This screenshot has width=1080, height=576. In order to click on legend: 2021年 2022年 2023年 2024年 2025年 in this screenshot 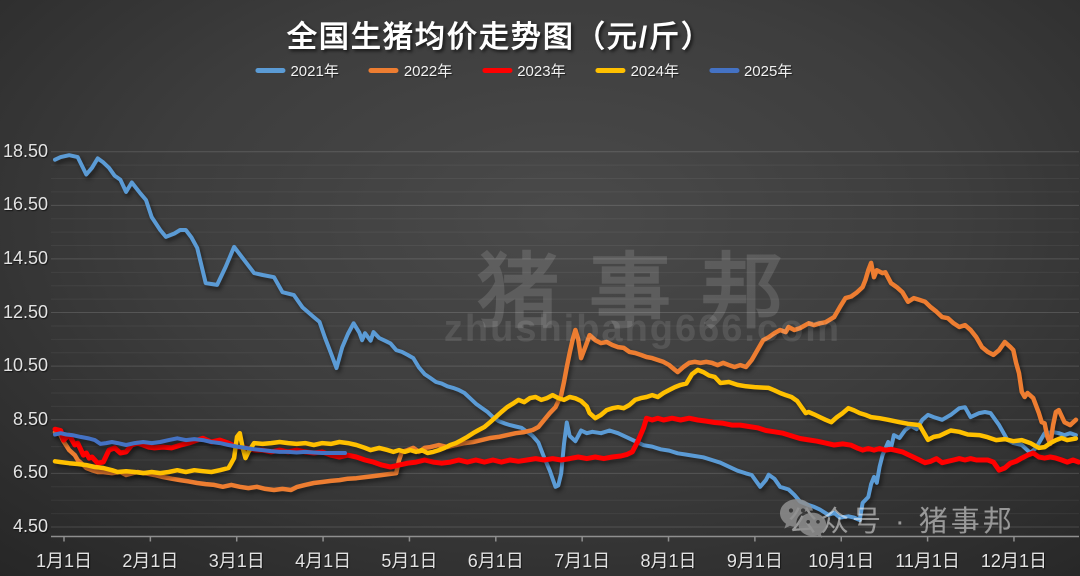, I will do `click(523, 70)`.